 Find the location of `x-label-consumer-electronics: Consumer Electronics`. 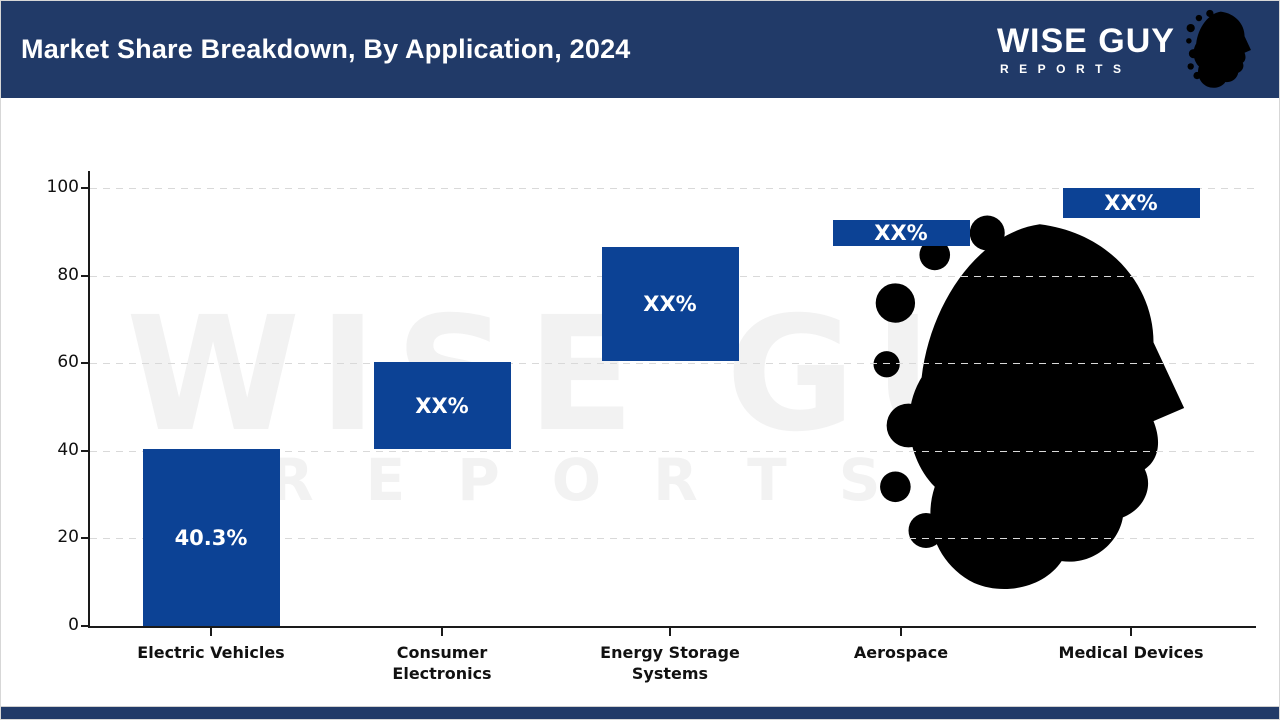

x-label-consumer-electronics: Consumer Electronics is located at coordinates (442, 664).